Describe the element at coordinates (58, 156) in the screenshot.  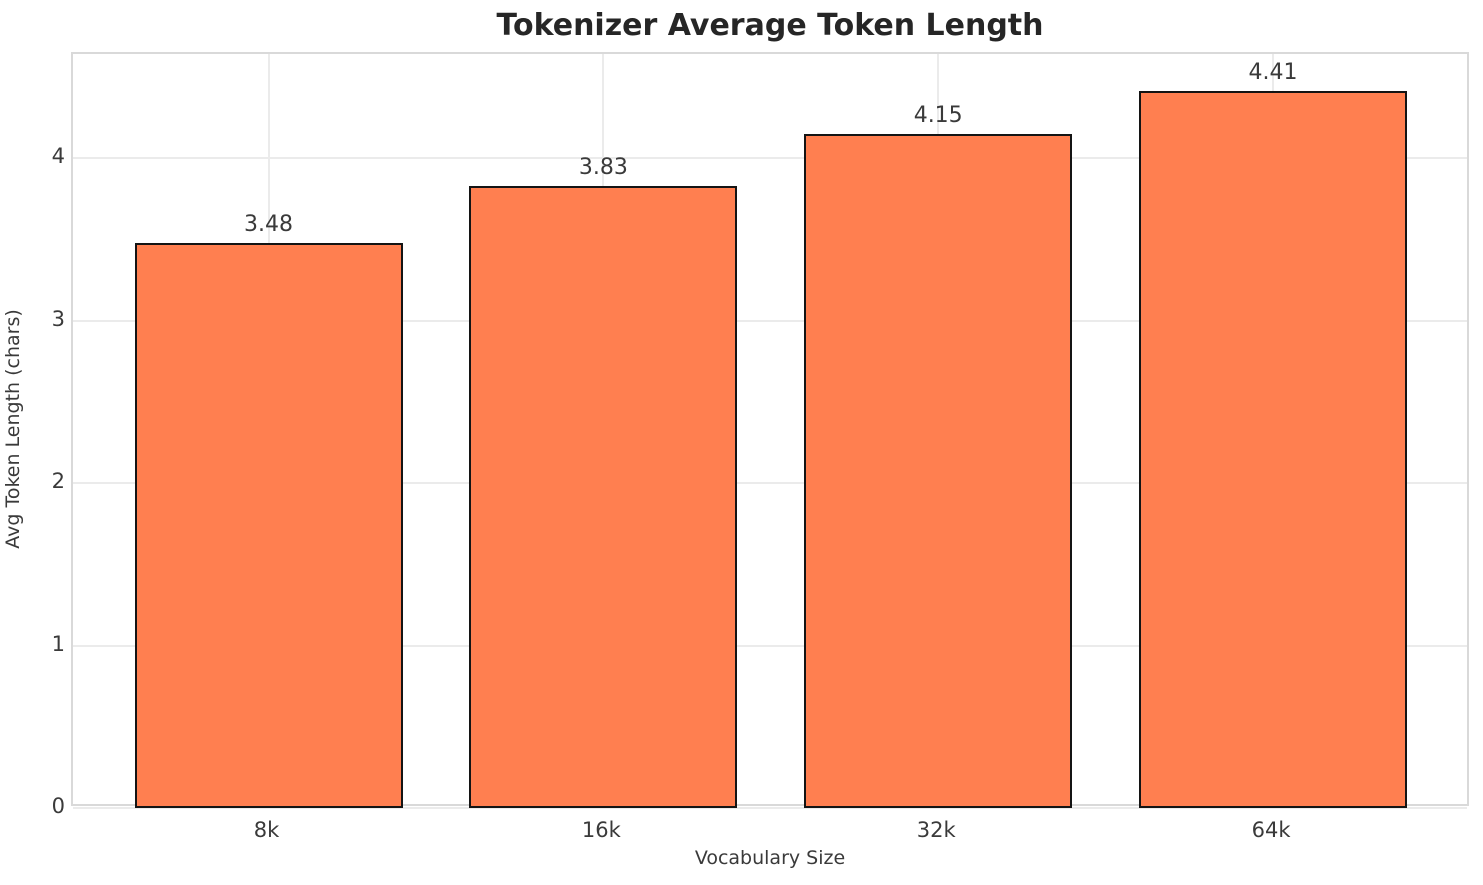
I see `y-tick-label: 4` at that location.